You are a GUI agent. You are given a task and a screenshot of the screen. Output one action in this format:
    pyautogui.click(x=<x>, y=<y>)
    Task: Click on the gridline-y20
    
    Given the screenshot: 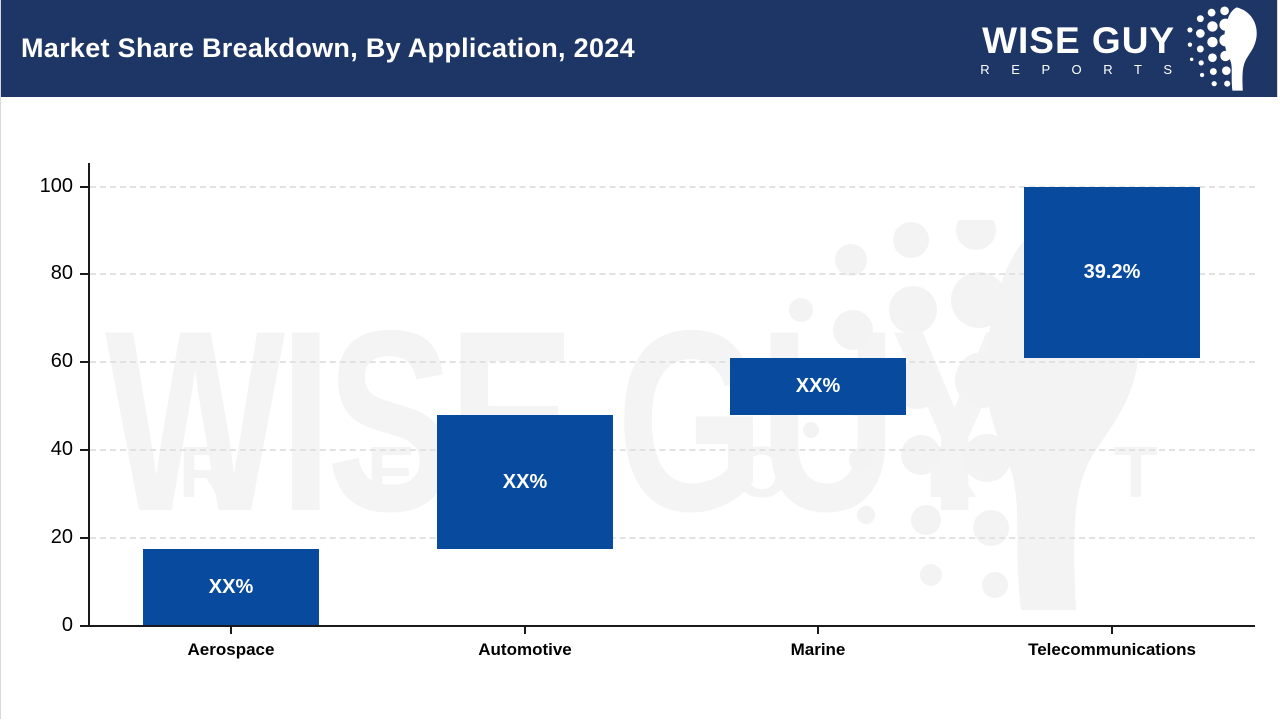 What is the action you would take?
    pyautogui.click(x=672, y=538)
    